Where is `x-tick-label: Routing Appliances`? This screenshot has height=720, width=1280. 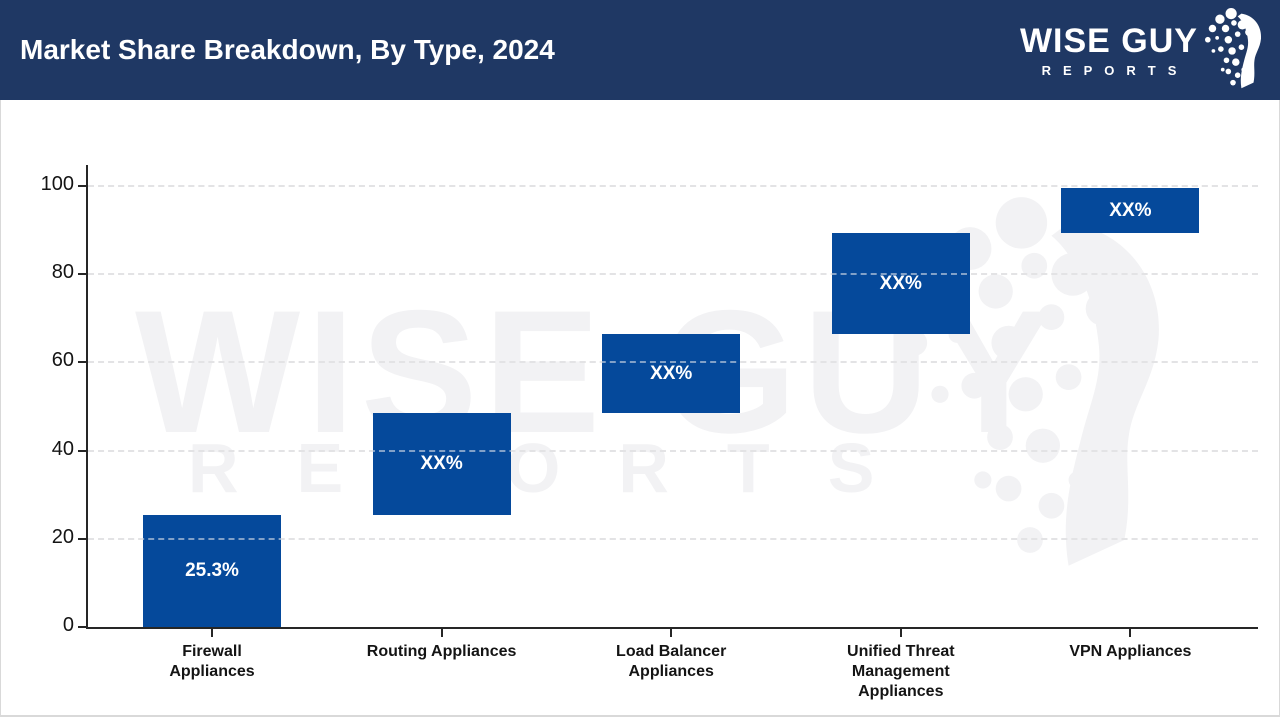 x-tick-label: Routing Appliances is located at coordinates (441, 651).